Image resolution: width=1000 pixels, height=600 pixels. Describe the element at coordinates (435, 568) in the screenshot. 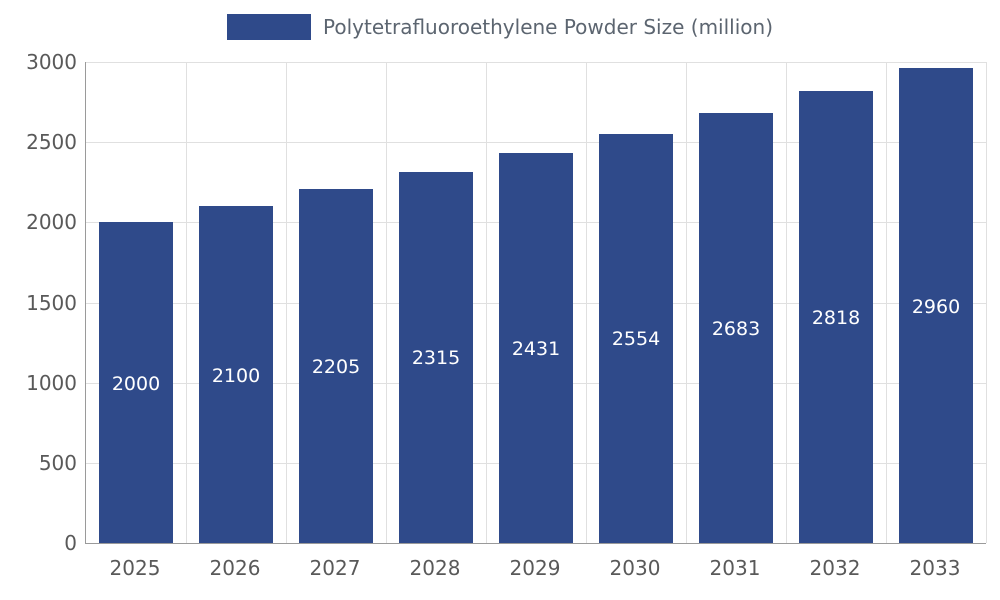

I see `x-axis-tick-label: 2028` at that location.